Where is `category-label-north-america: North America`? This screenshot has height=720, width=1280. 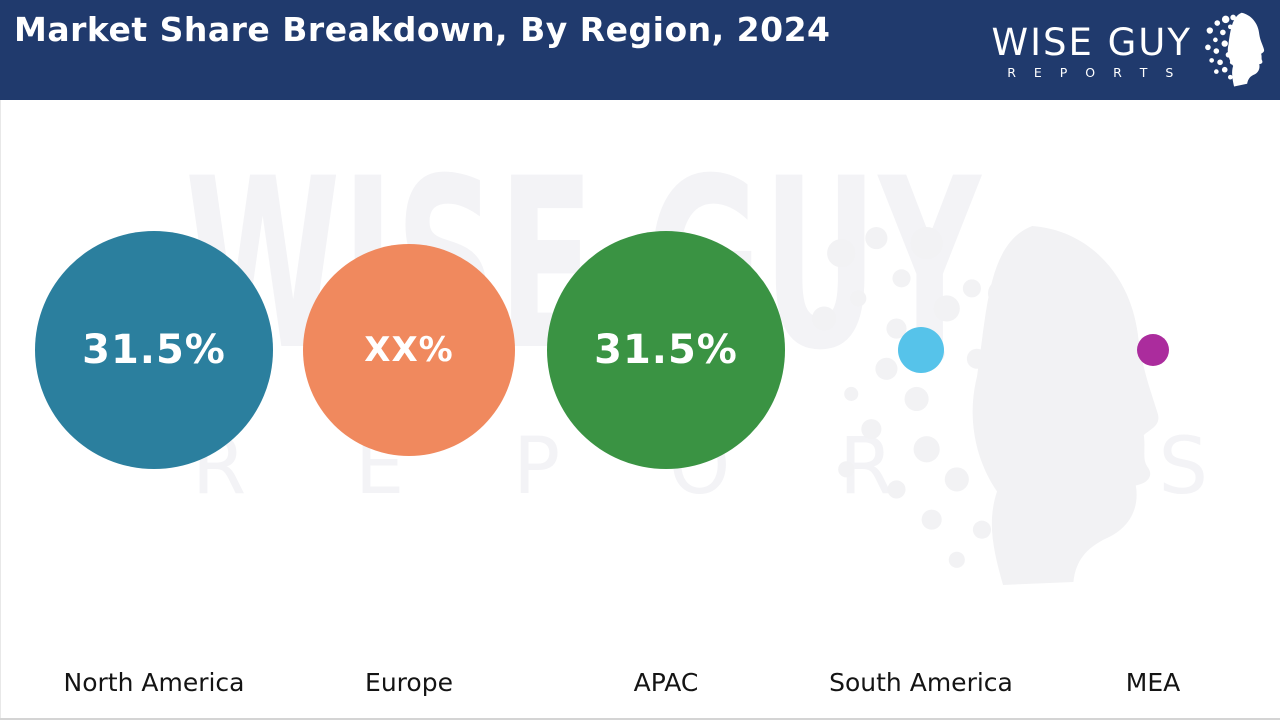 category-label-north-america: North America is located at coordinates (154, 682).